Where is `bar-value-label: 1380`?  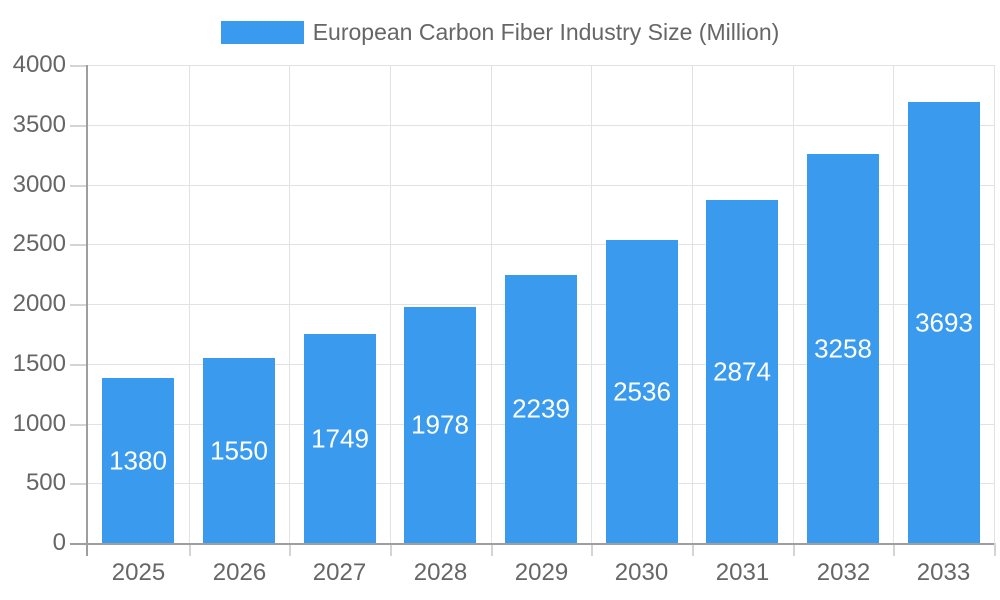
bar-value-label: 1380 is located at coordinates (138, 460).